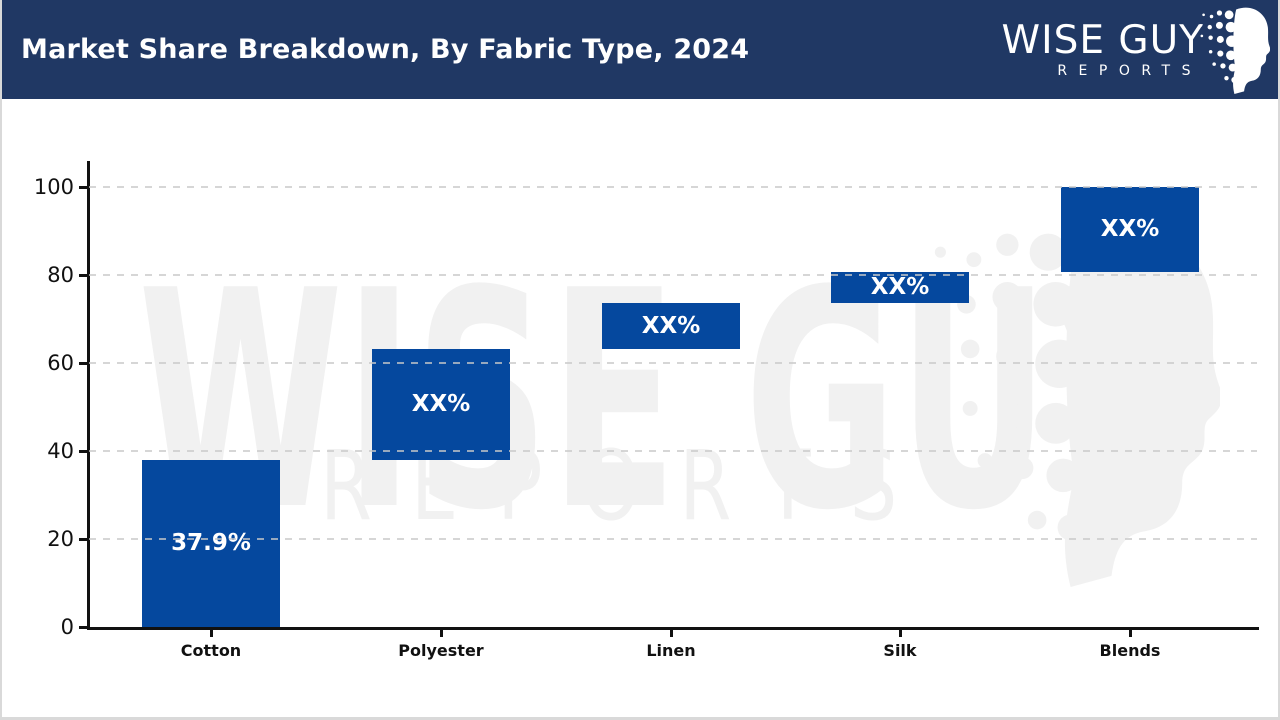  What do you see at coordinates (671, 633) in the screenshot?
I see `x-tick-linen` at bounding box center [671, 633].